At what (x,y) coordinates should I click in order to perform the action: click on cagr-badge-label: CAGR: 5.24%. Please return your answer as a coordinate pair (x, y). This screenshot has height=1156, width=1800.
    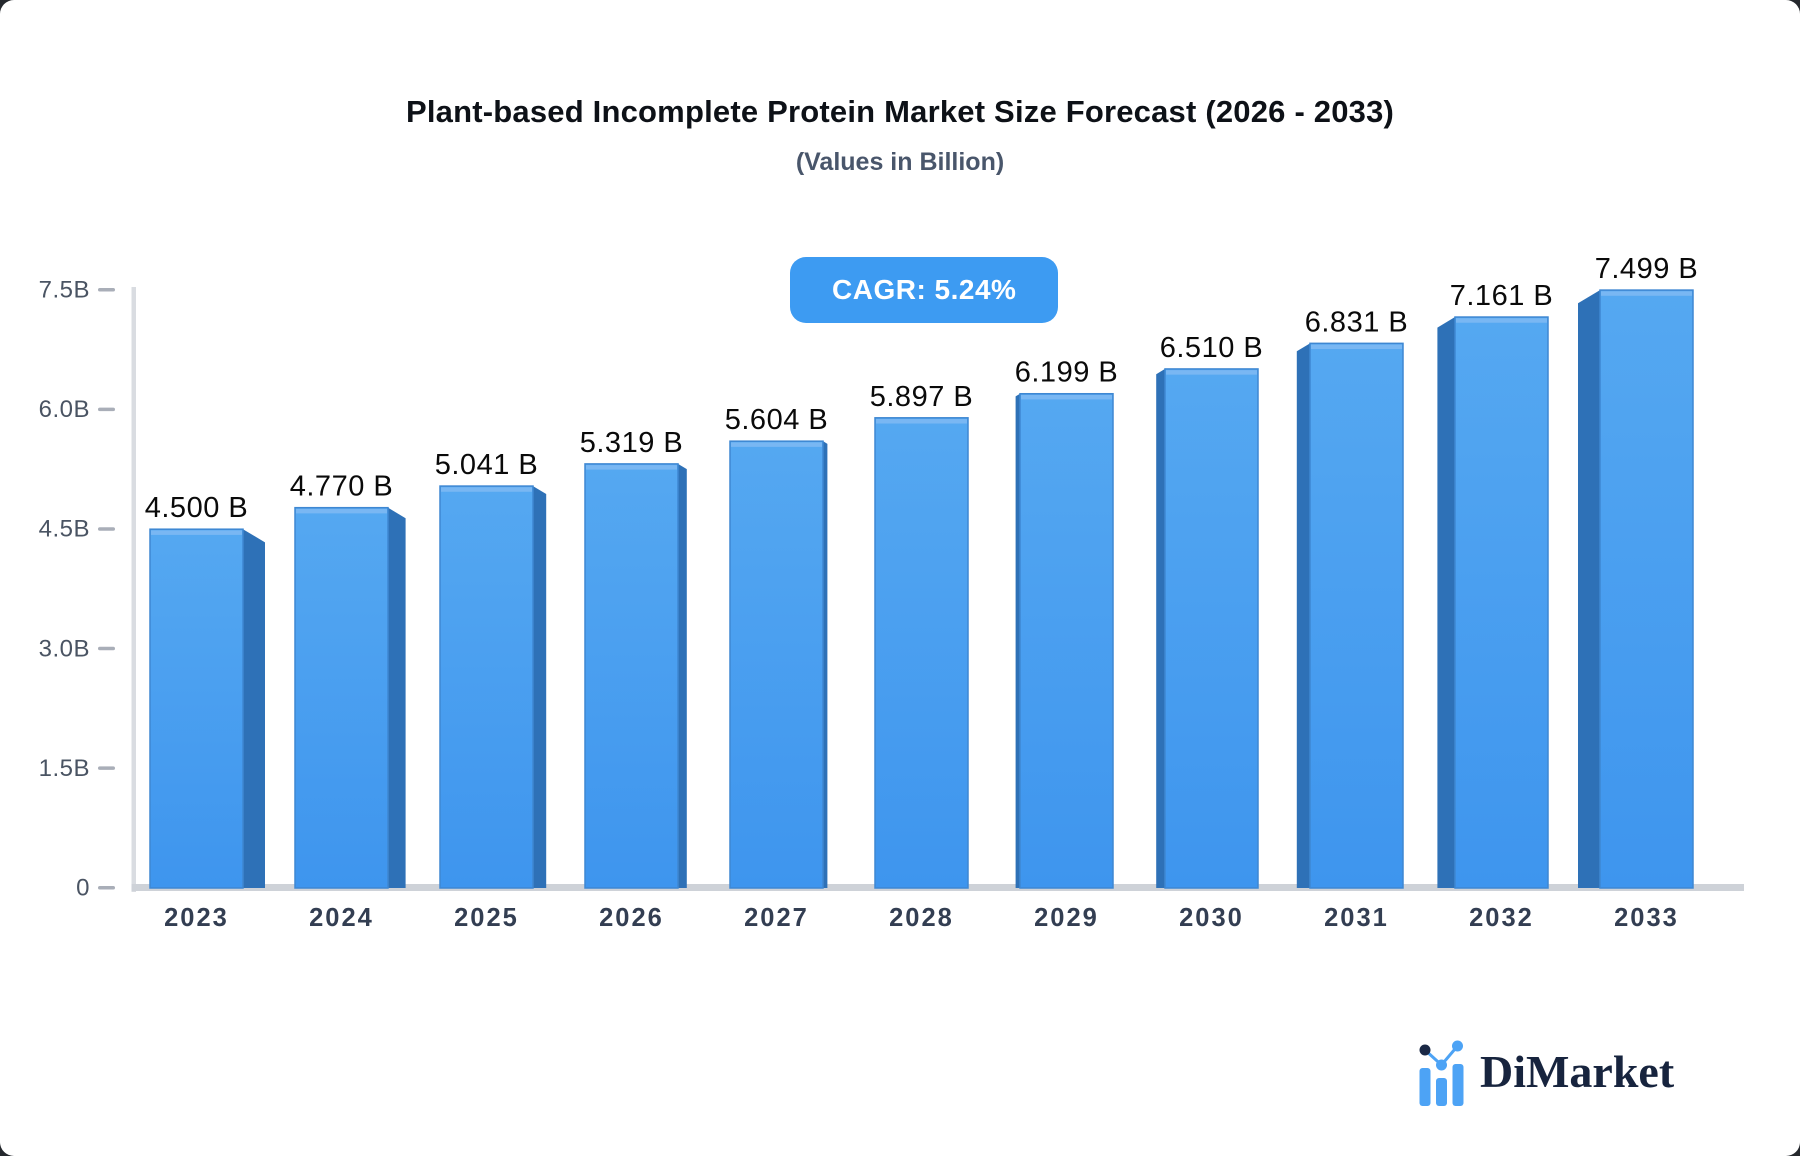
    Looking at the image, I should click on (924, 289).